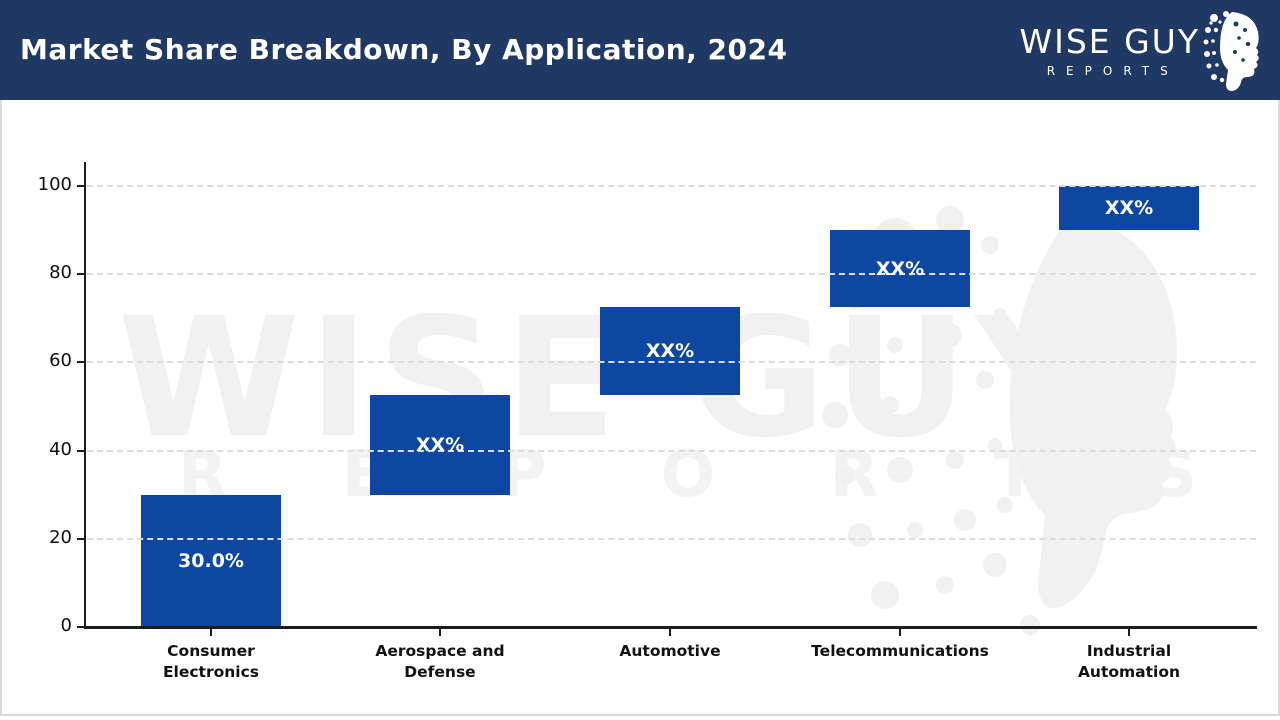  I want to click on logo-subtitle: REPORTS, so click(1112, 71).